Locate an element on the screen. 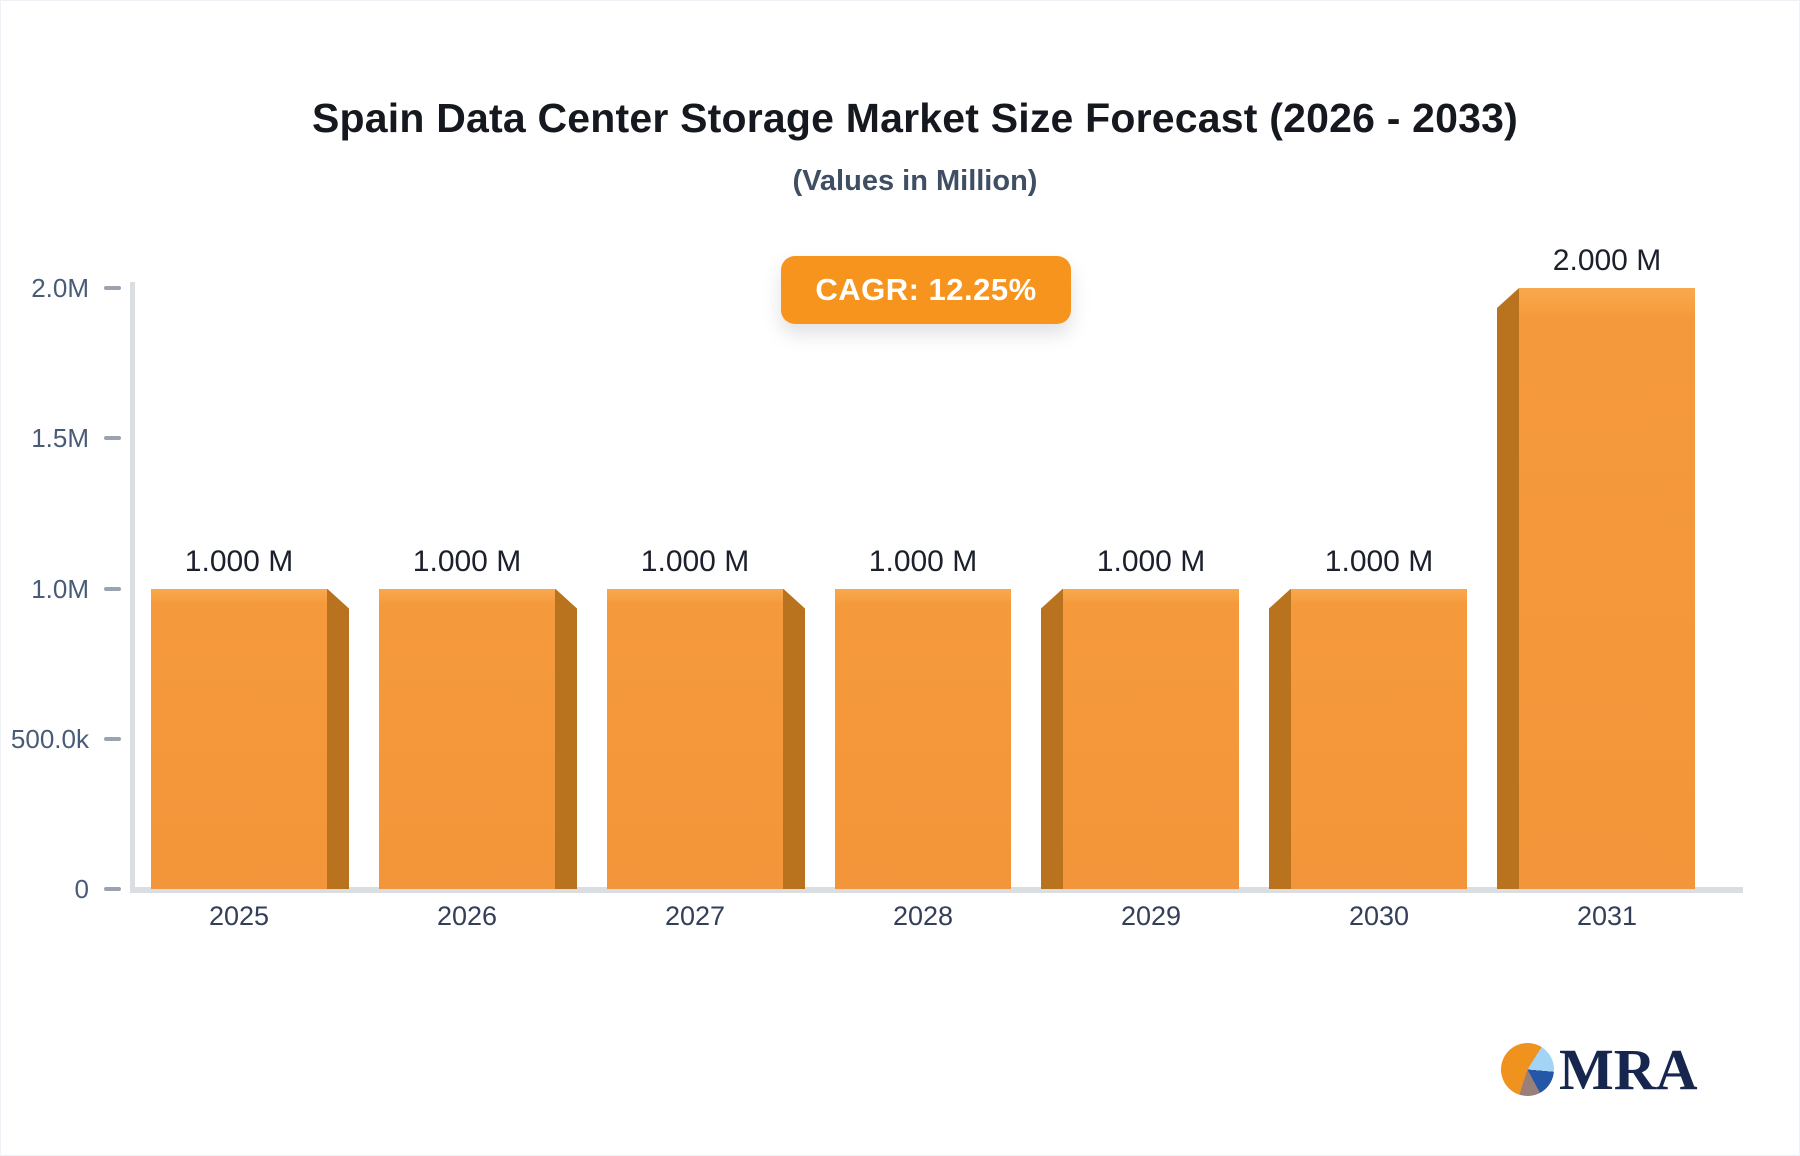 The height and width of the screenshot is (1156, 1800). bar-2030-side-shadow is located at coordinates (1280, 738).